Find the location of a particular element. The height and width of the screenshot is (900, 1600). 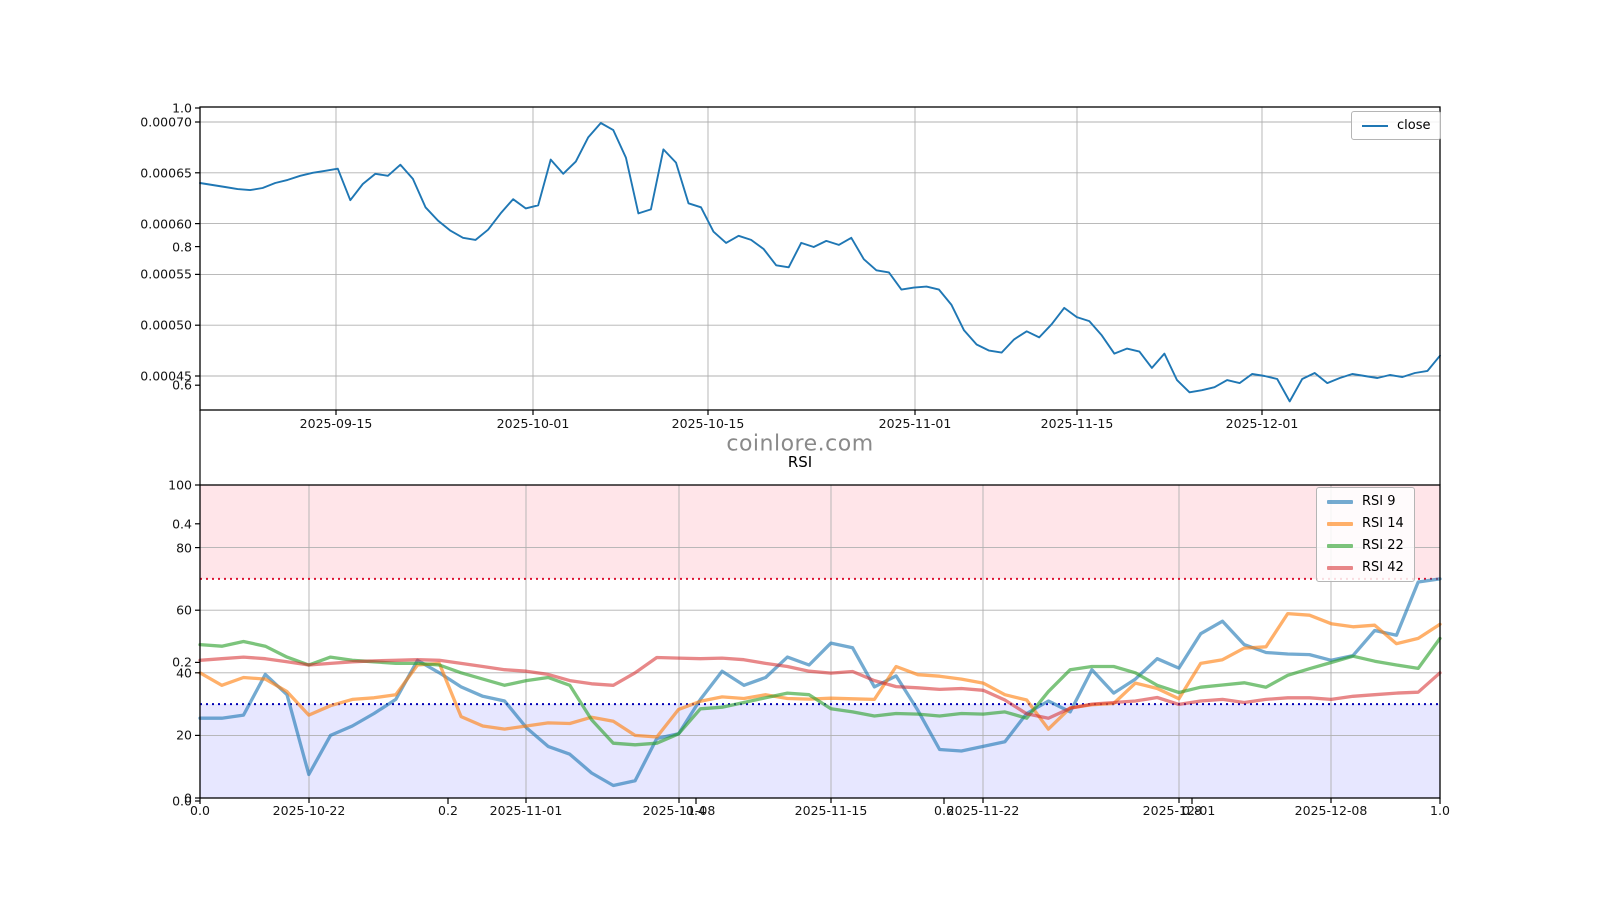

rsi-y-tick-label: 60 is located at coordinates (184, 610).